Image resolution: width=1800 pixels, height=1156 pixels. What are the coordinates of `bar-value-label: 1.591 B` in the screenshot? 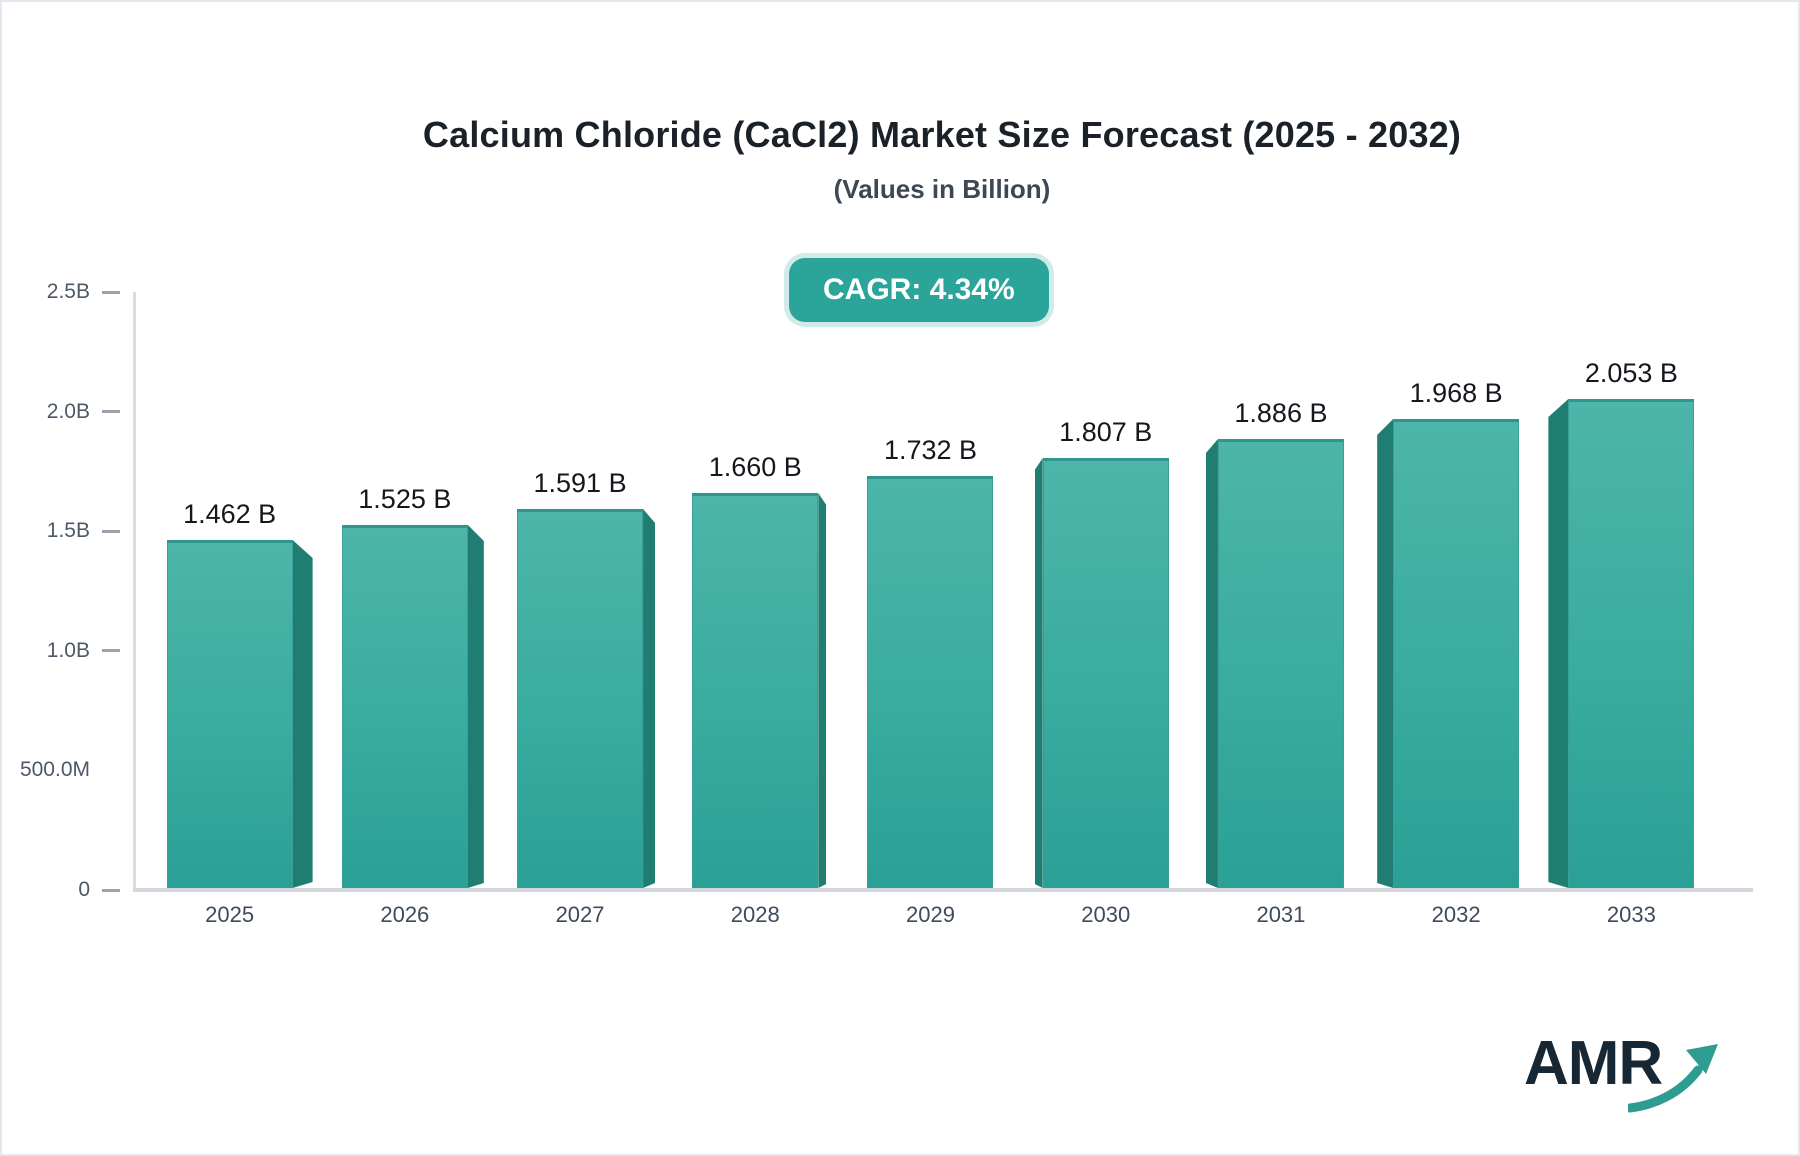 It's located at (580, 483).